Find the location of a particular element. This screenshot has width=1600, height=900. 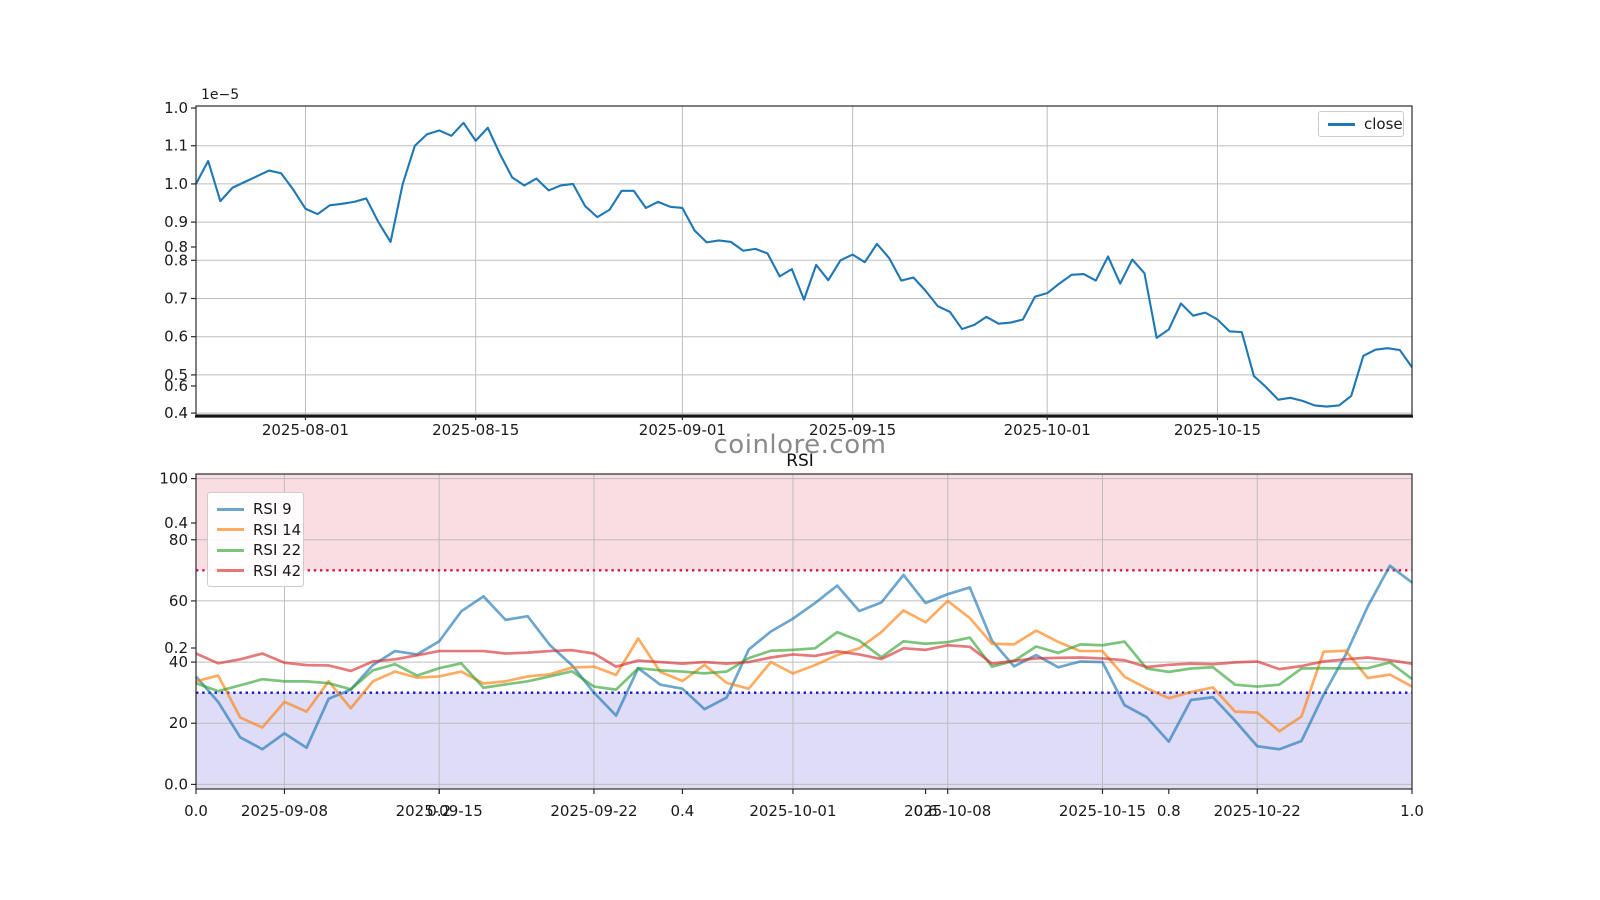

rsi-y-tick-label: 60 is located at coordinates (178, 601).